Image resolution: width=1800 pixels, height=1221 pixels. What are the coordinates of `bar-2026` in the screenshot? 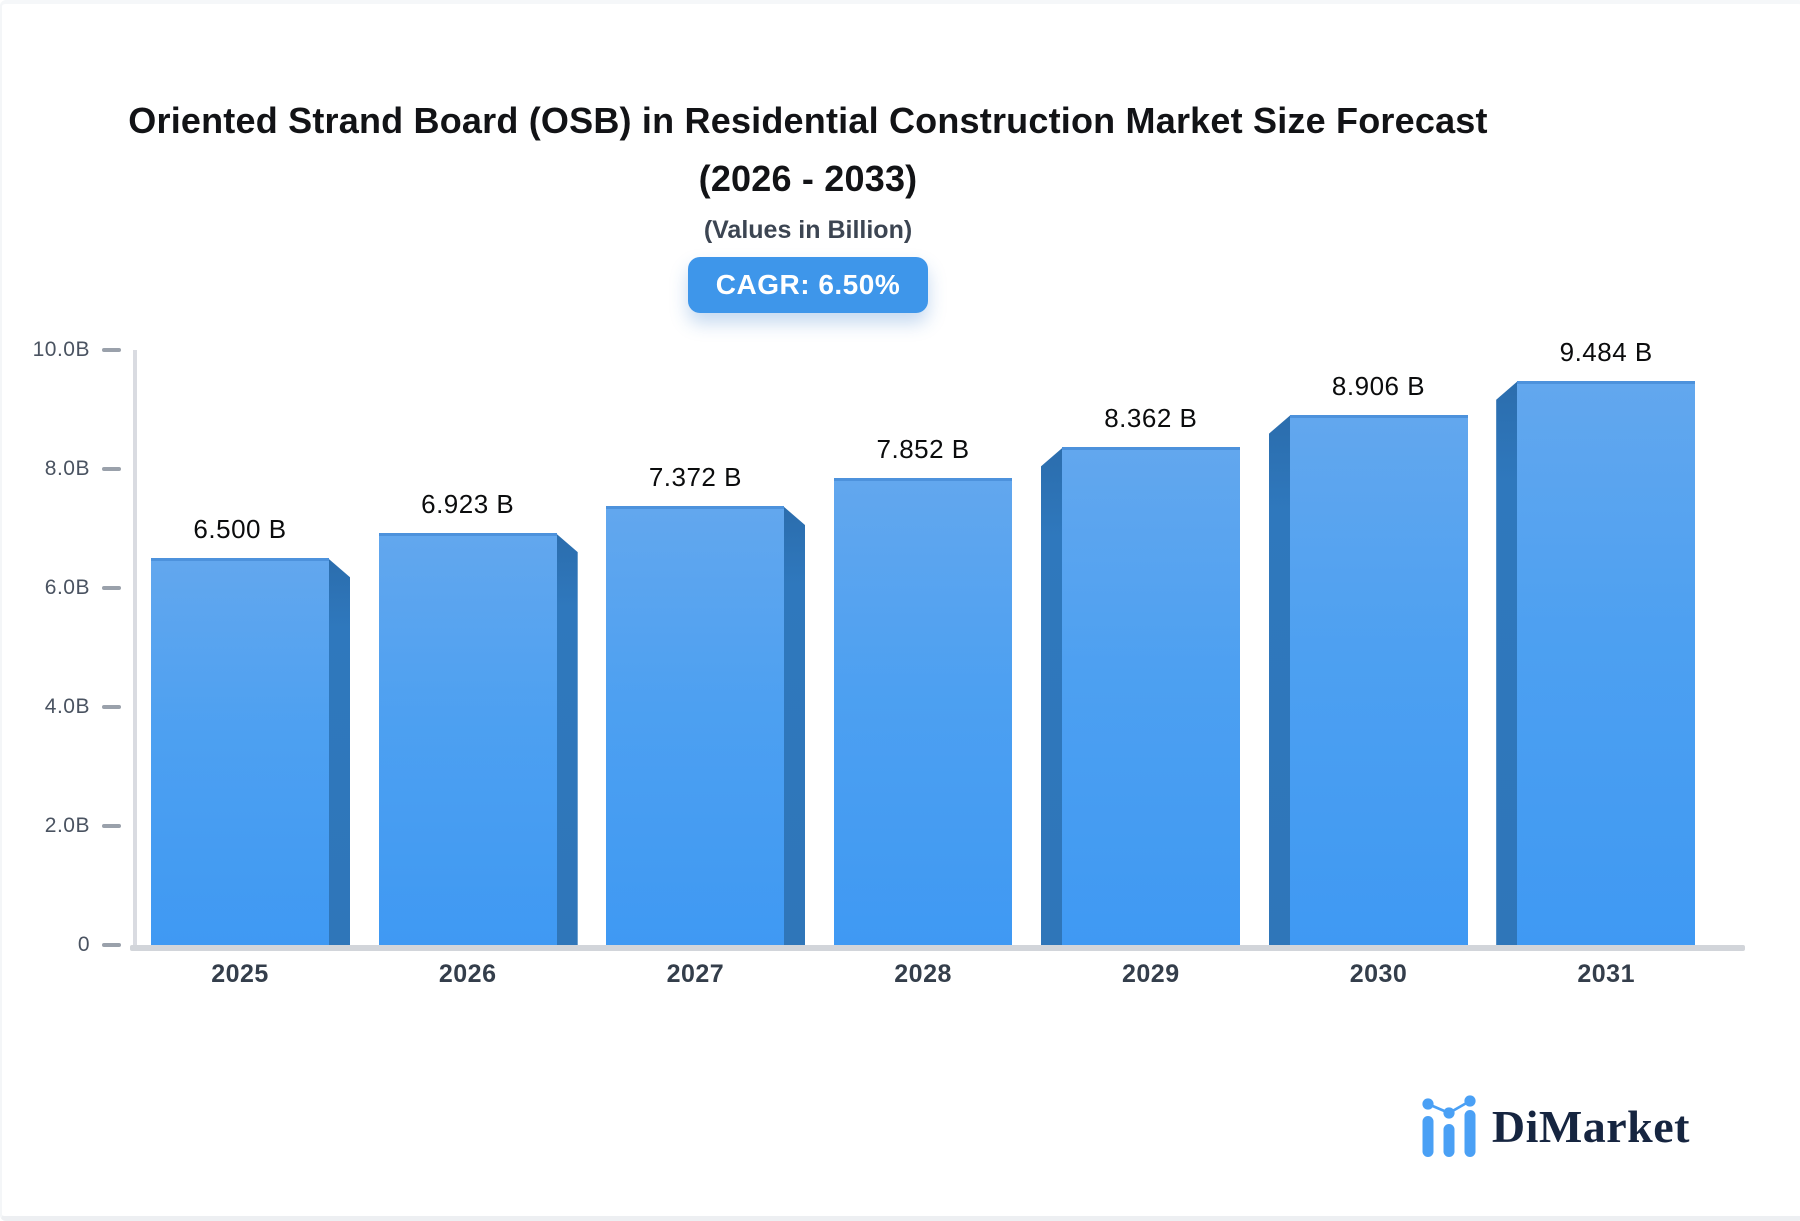 It's located at (467, 739).